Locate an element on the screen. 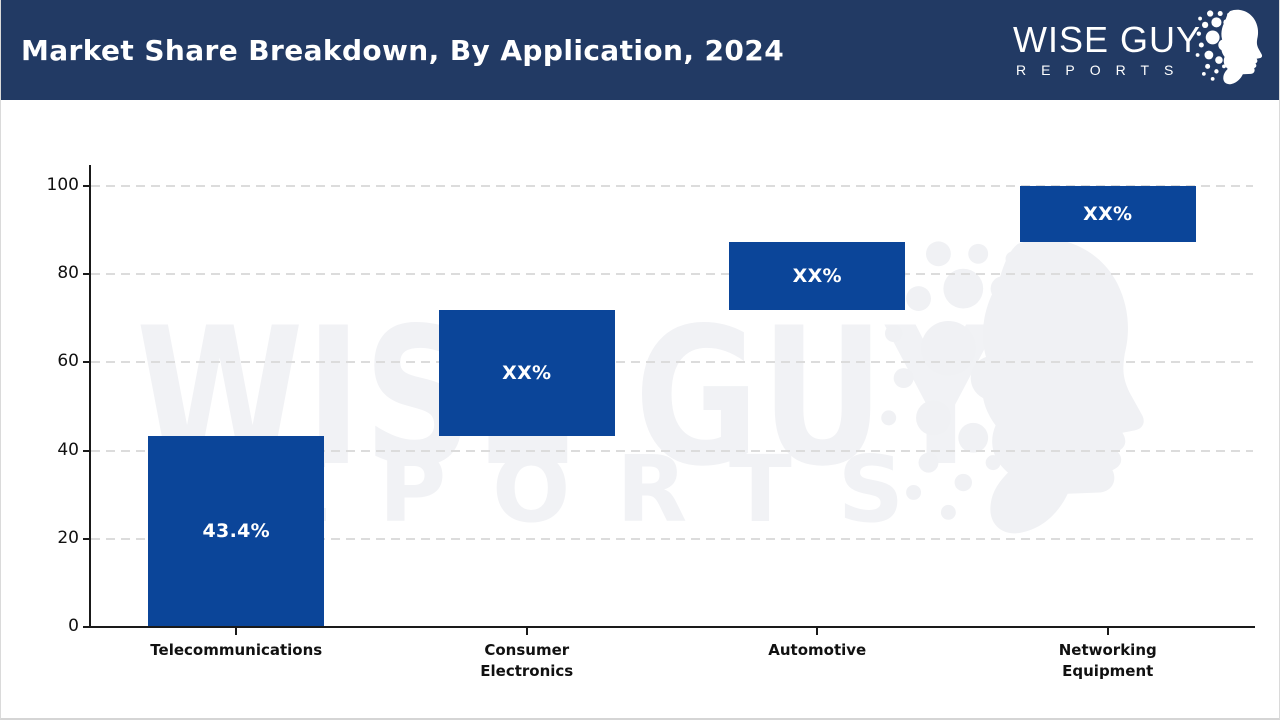 This screenshot has height=720, width=1280. y-tick-label: 80 is located at coordinates (68, 273).